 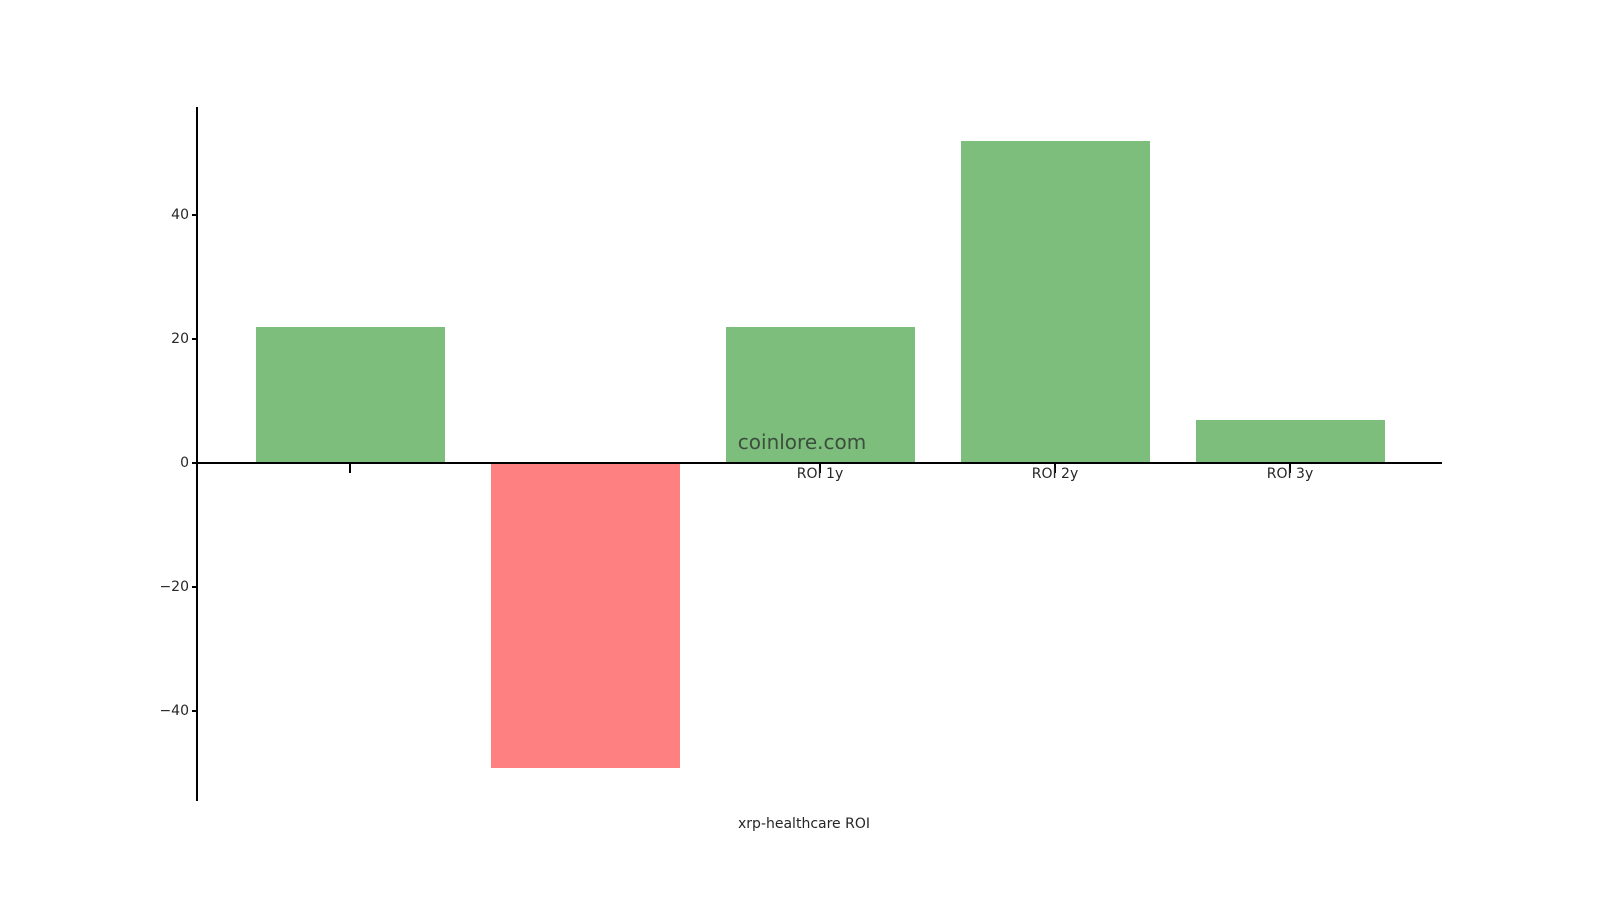 What do you see at coordinates (1055, 474) in the screenshot?
I see `x-tick-label: ROI 2y` at bounding box center [1055, 474].